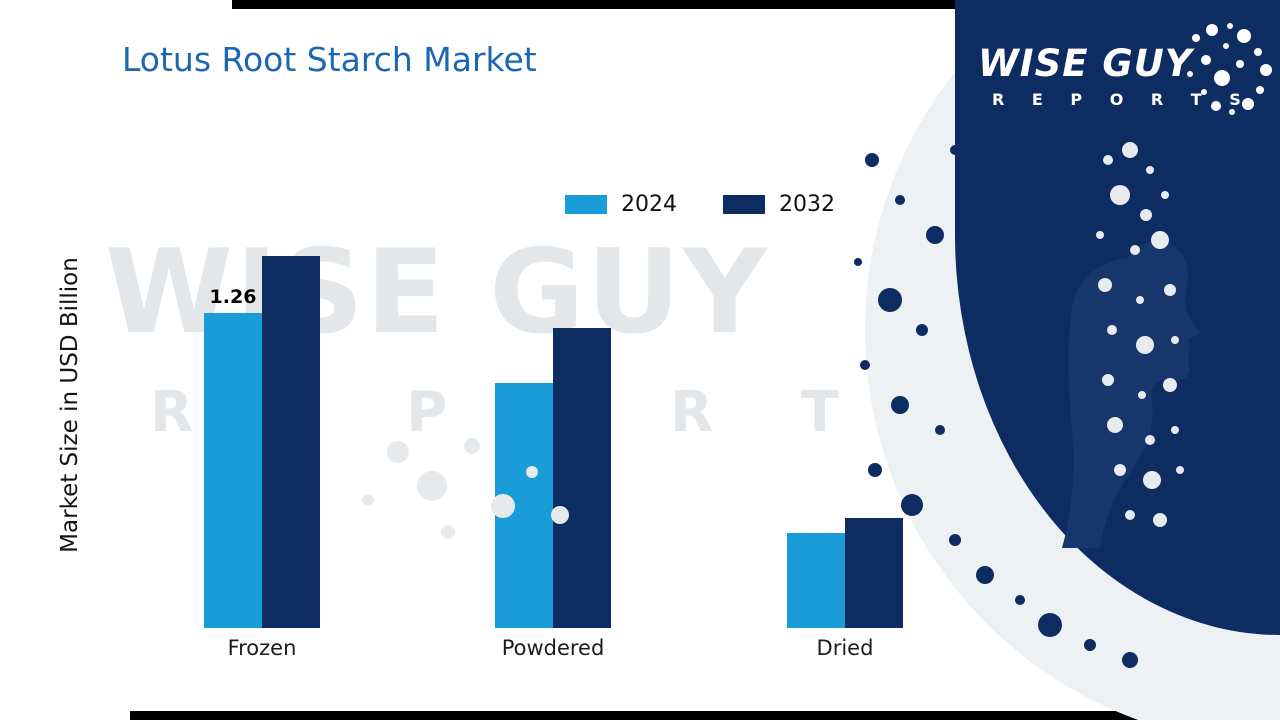  I want to click on legend-label-2024: 2024, so click(649, 204).